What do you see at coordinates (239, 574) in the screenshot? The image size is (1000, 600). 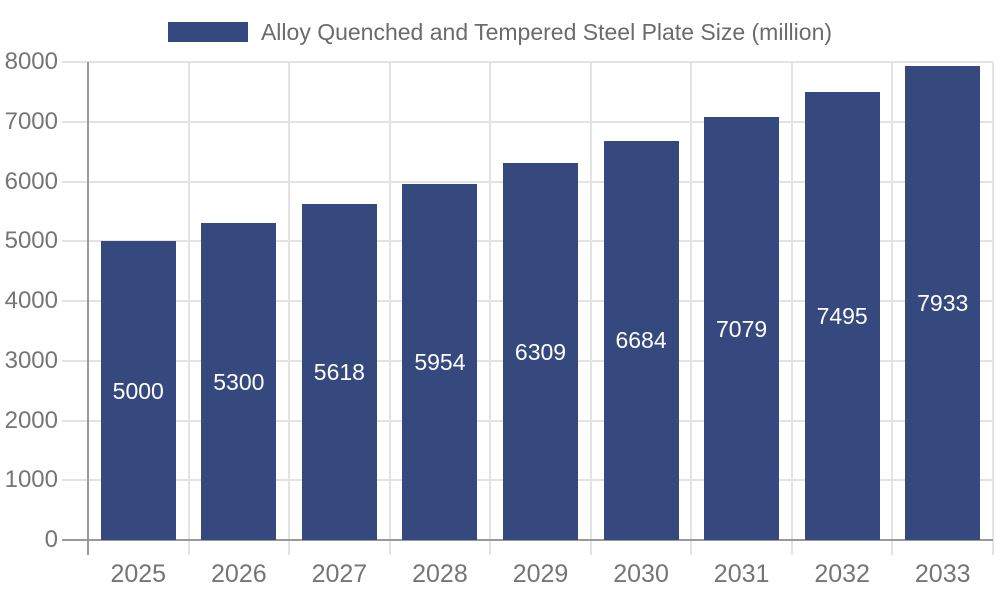 I see `x-axis-tick-label: 2026` at bounding box center [239, 574].